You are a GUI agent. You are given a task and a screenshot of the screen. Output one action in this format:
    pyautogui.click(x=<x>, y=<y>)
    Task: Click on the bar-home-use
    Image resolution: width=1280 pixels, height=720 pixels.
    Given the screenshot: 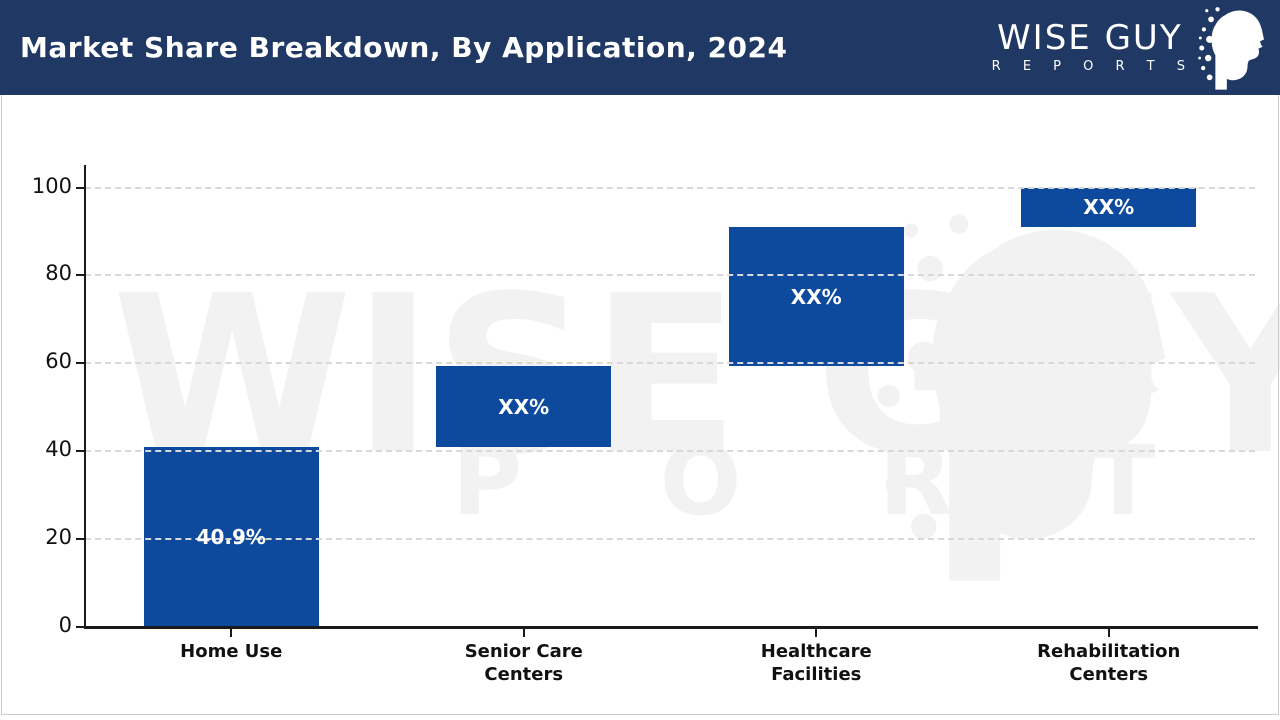 What is the action you would take?
    pyautogui.click(x=231, y=537)
    